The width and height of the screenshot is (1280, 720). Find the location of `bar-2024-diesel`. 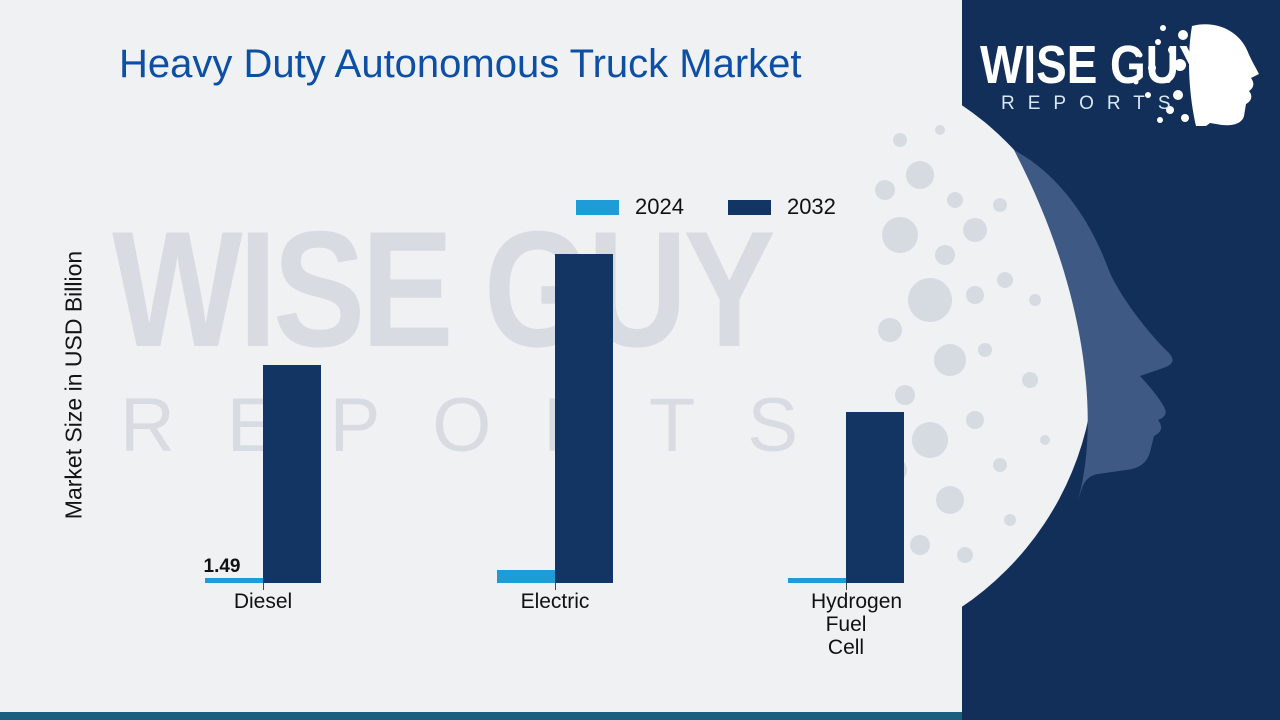

bar-2024-diesel is located at coordinates (234, 580).